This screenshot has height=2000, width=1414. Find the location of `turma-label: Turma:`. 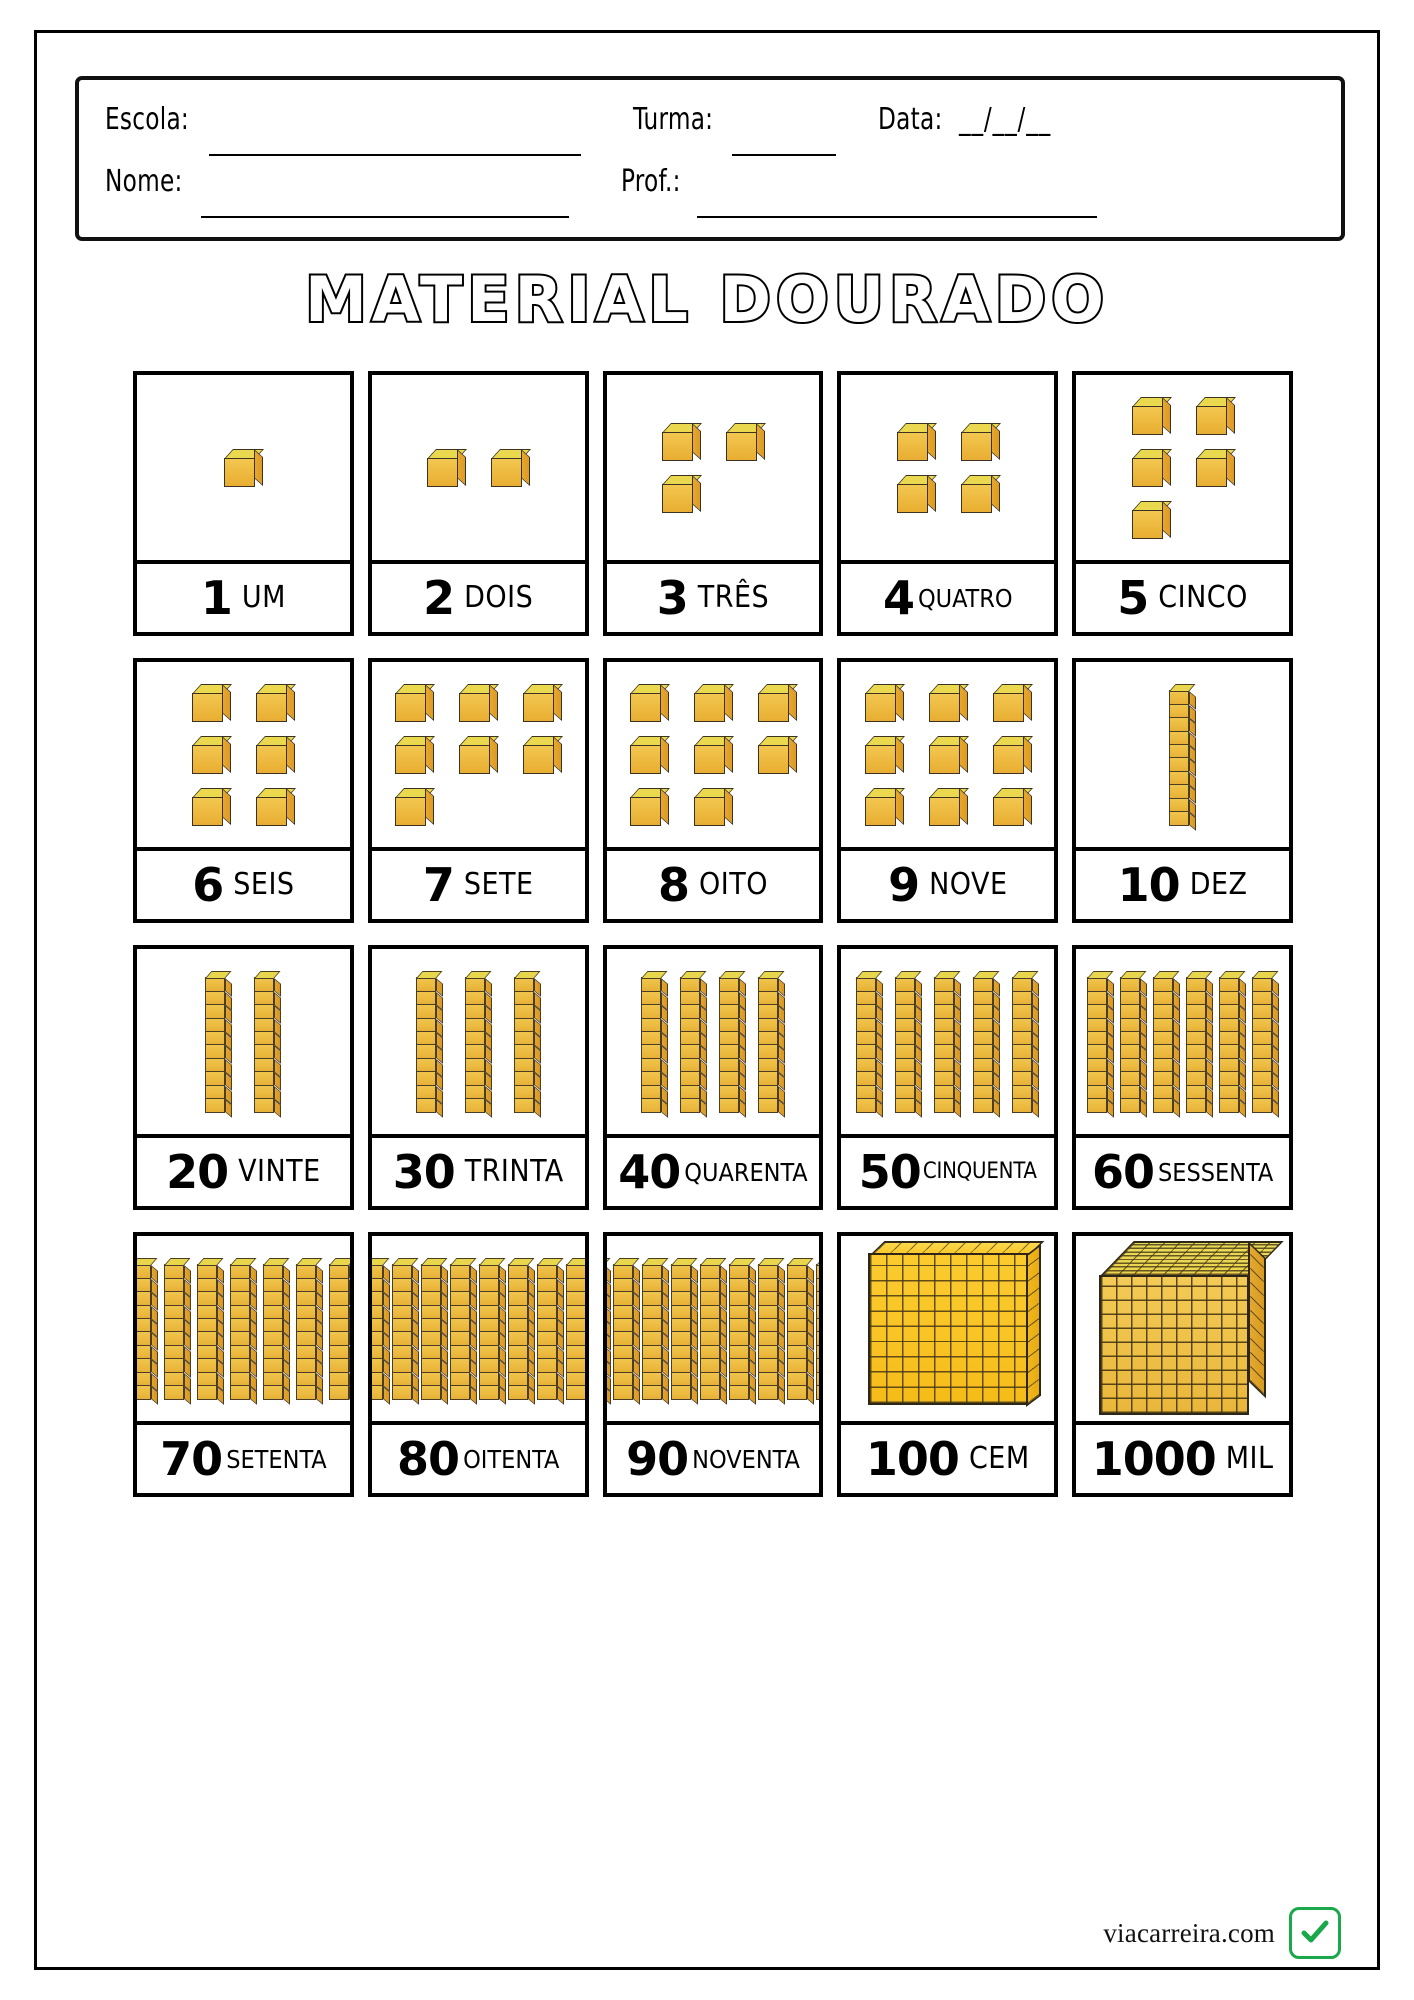

turma-label: Turma: is located at coordinates (672, 119).